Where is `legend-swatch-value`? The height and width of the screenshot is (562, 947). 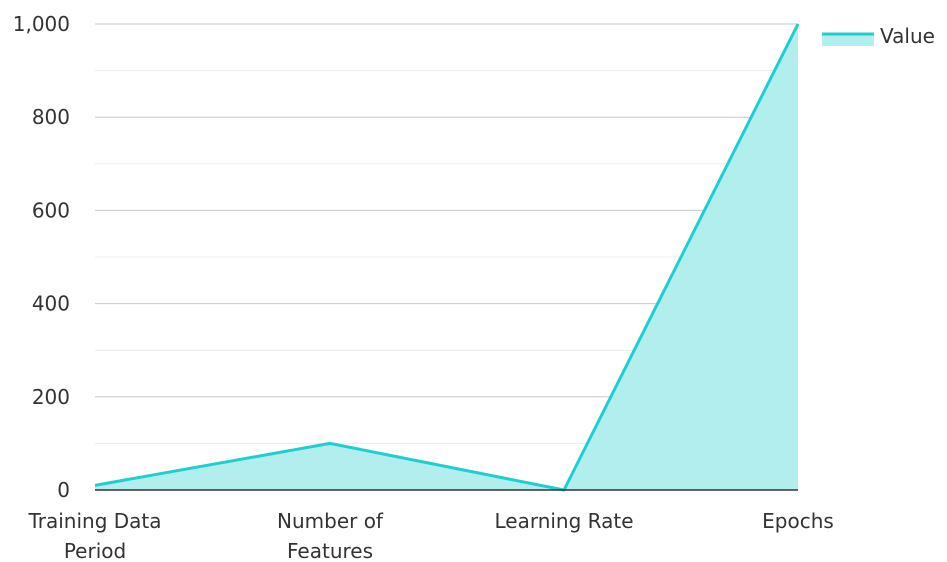
legend-swatch-value is located at coordinates (848, 40).